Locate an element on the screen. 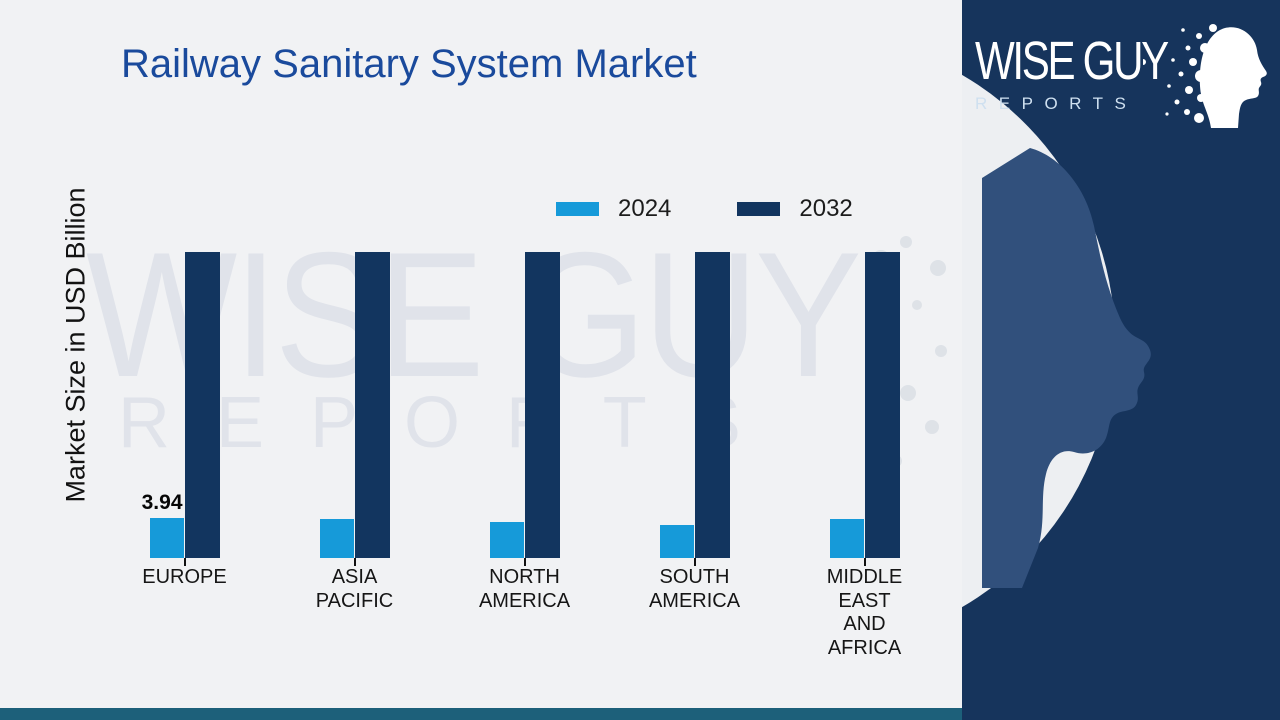  face-profile-icon is located at coordinates (1066, 368).